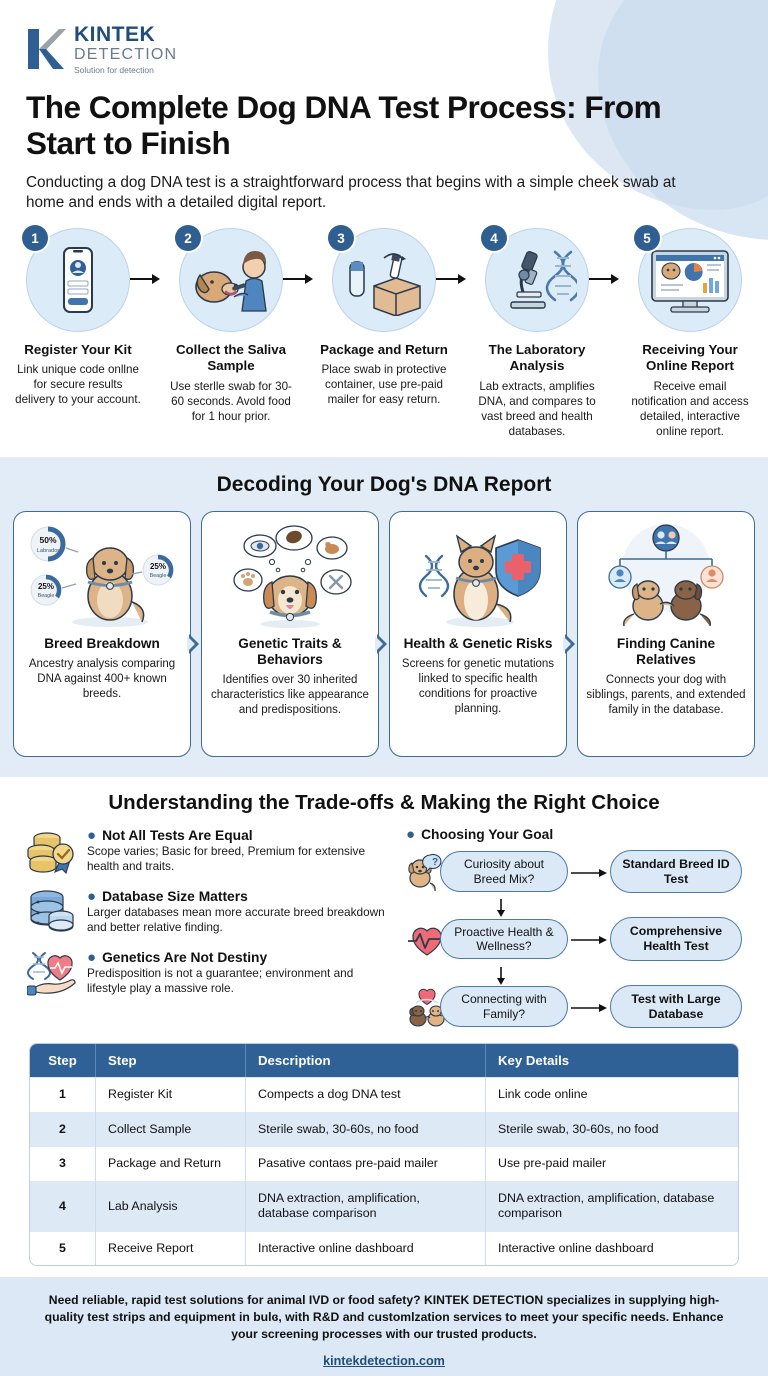 The image size is (768, 1376). I want to click on process-step: 4, so click(546, 332).